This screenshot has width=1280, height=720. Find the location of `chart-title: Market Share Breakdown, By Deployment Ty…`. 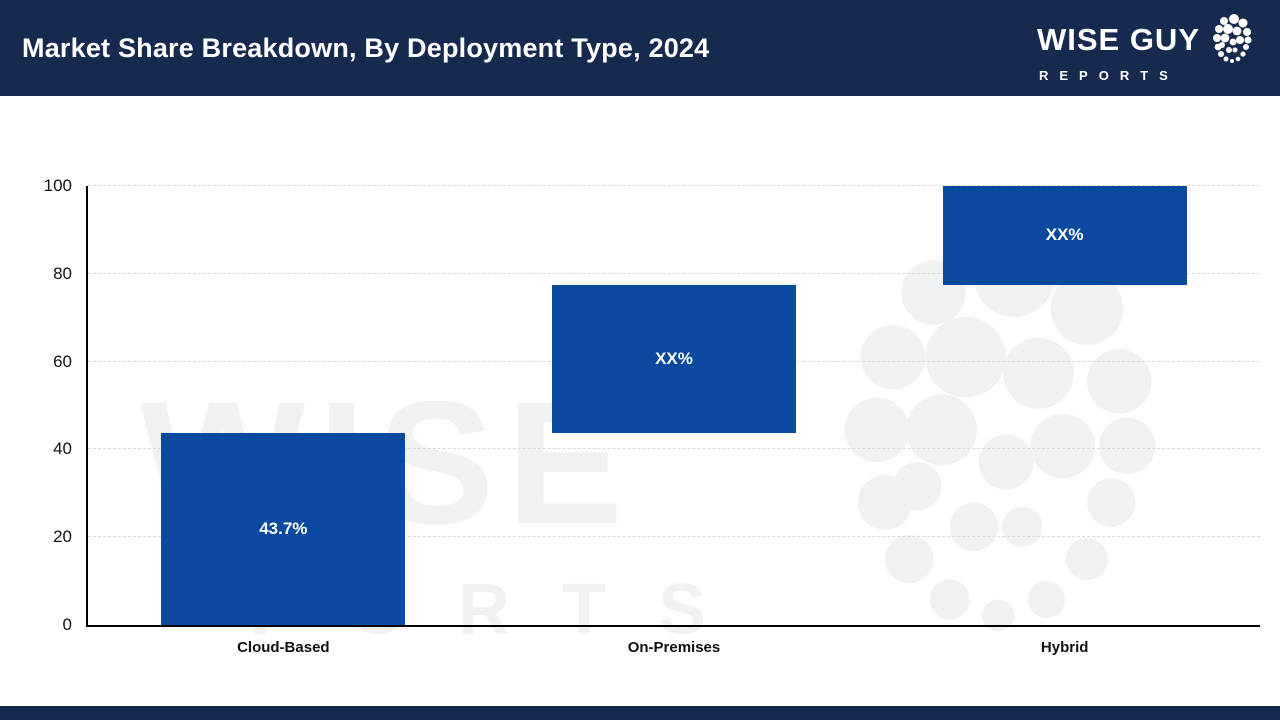

chart-title: Market Share Breakdown, By Deployment Ty… is located at coordinates (366, 47).